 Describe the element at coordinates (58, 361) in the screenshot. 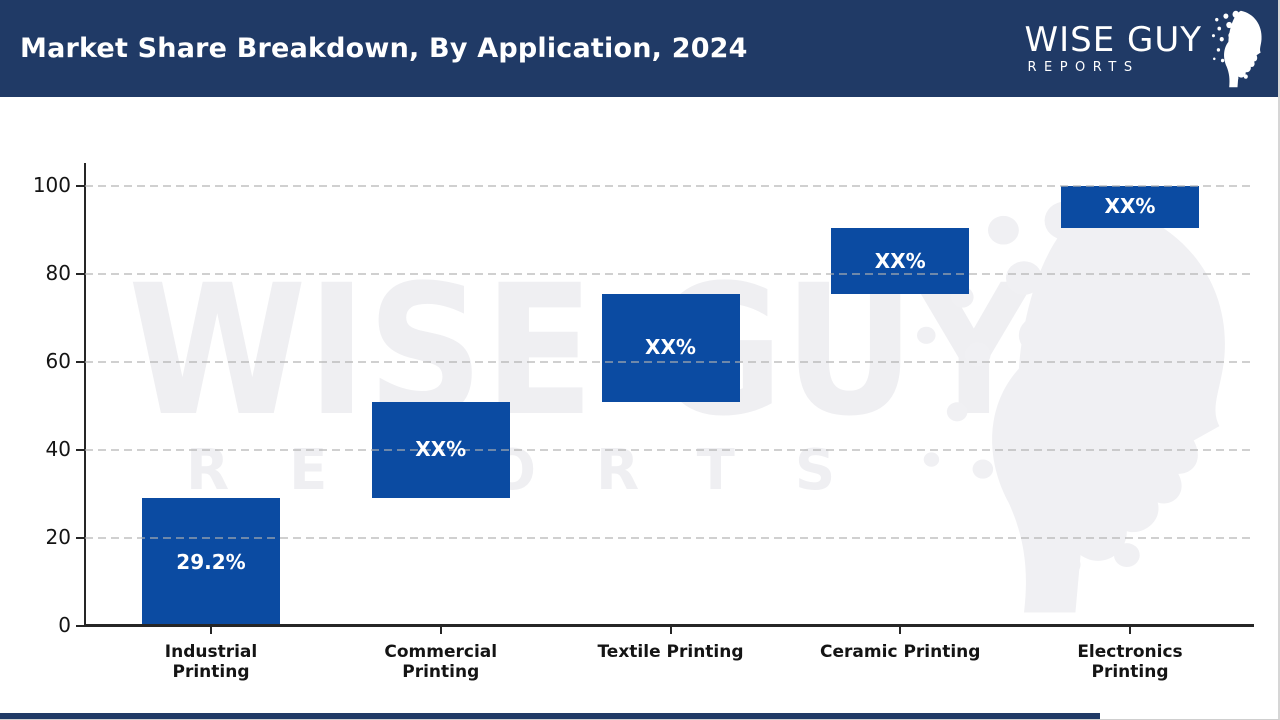

I see `y-tick-label: 60` at that location.